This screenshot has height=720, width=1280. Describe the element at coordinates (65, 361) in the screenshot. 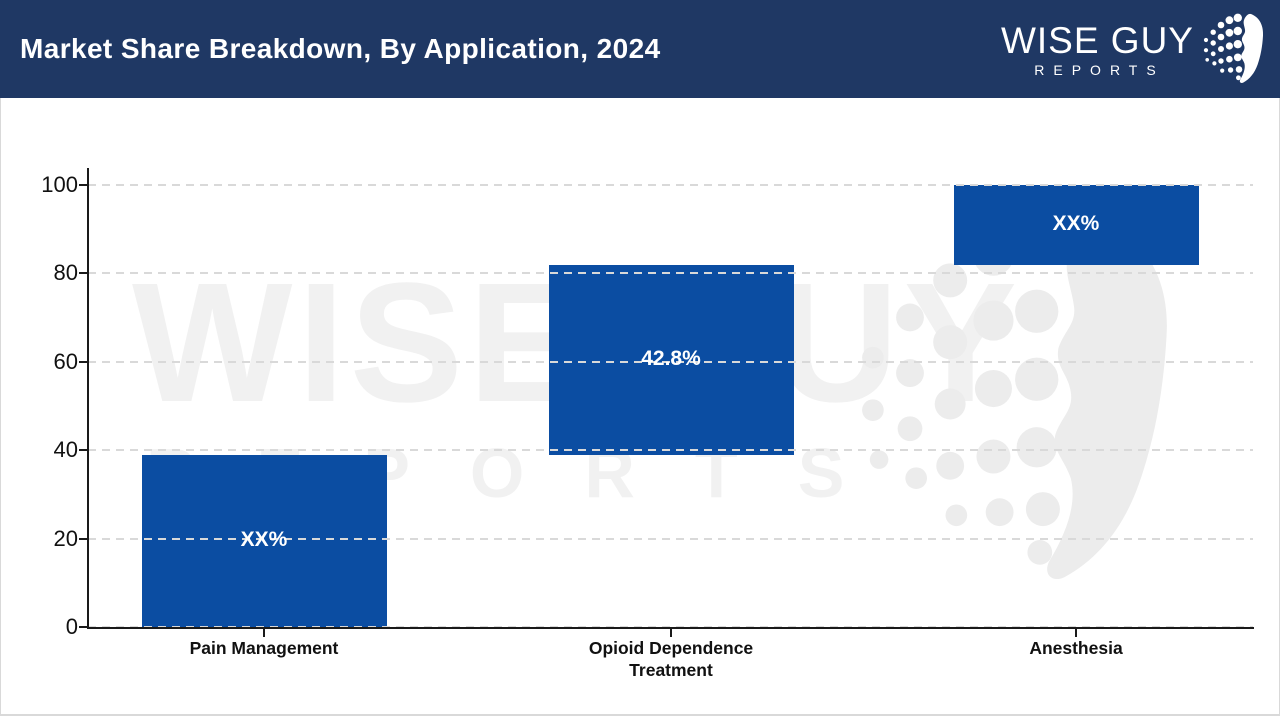

I see `y-tick-label-60: 60` at that location.